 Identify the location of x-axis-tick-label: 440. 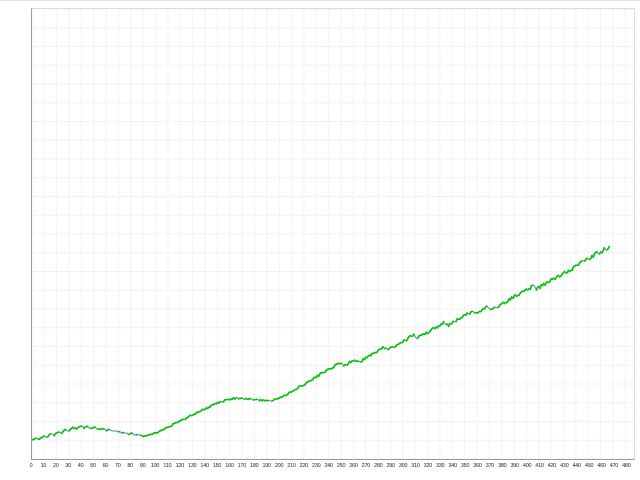
(577, 466).